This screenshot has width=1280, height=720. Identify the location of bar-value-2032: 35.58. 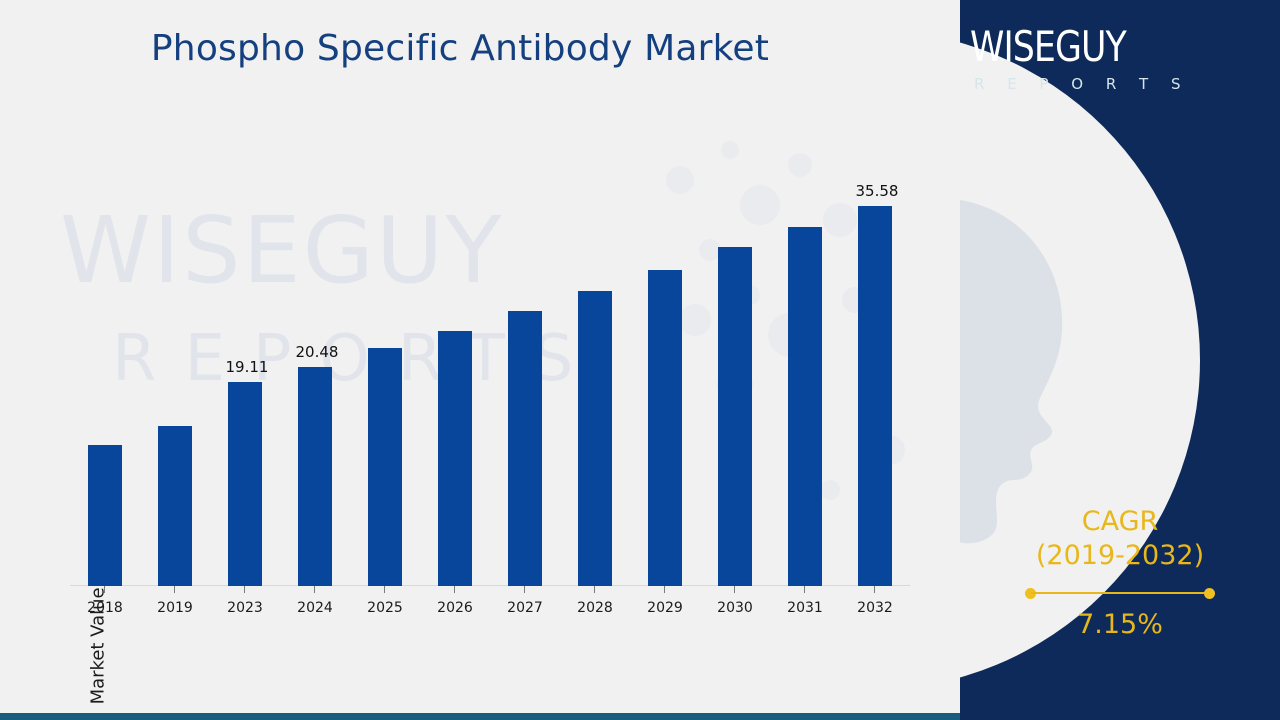
(877, 191).